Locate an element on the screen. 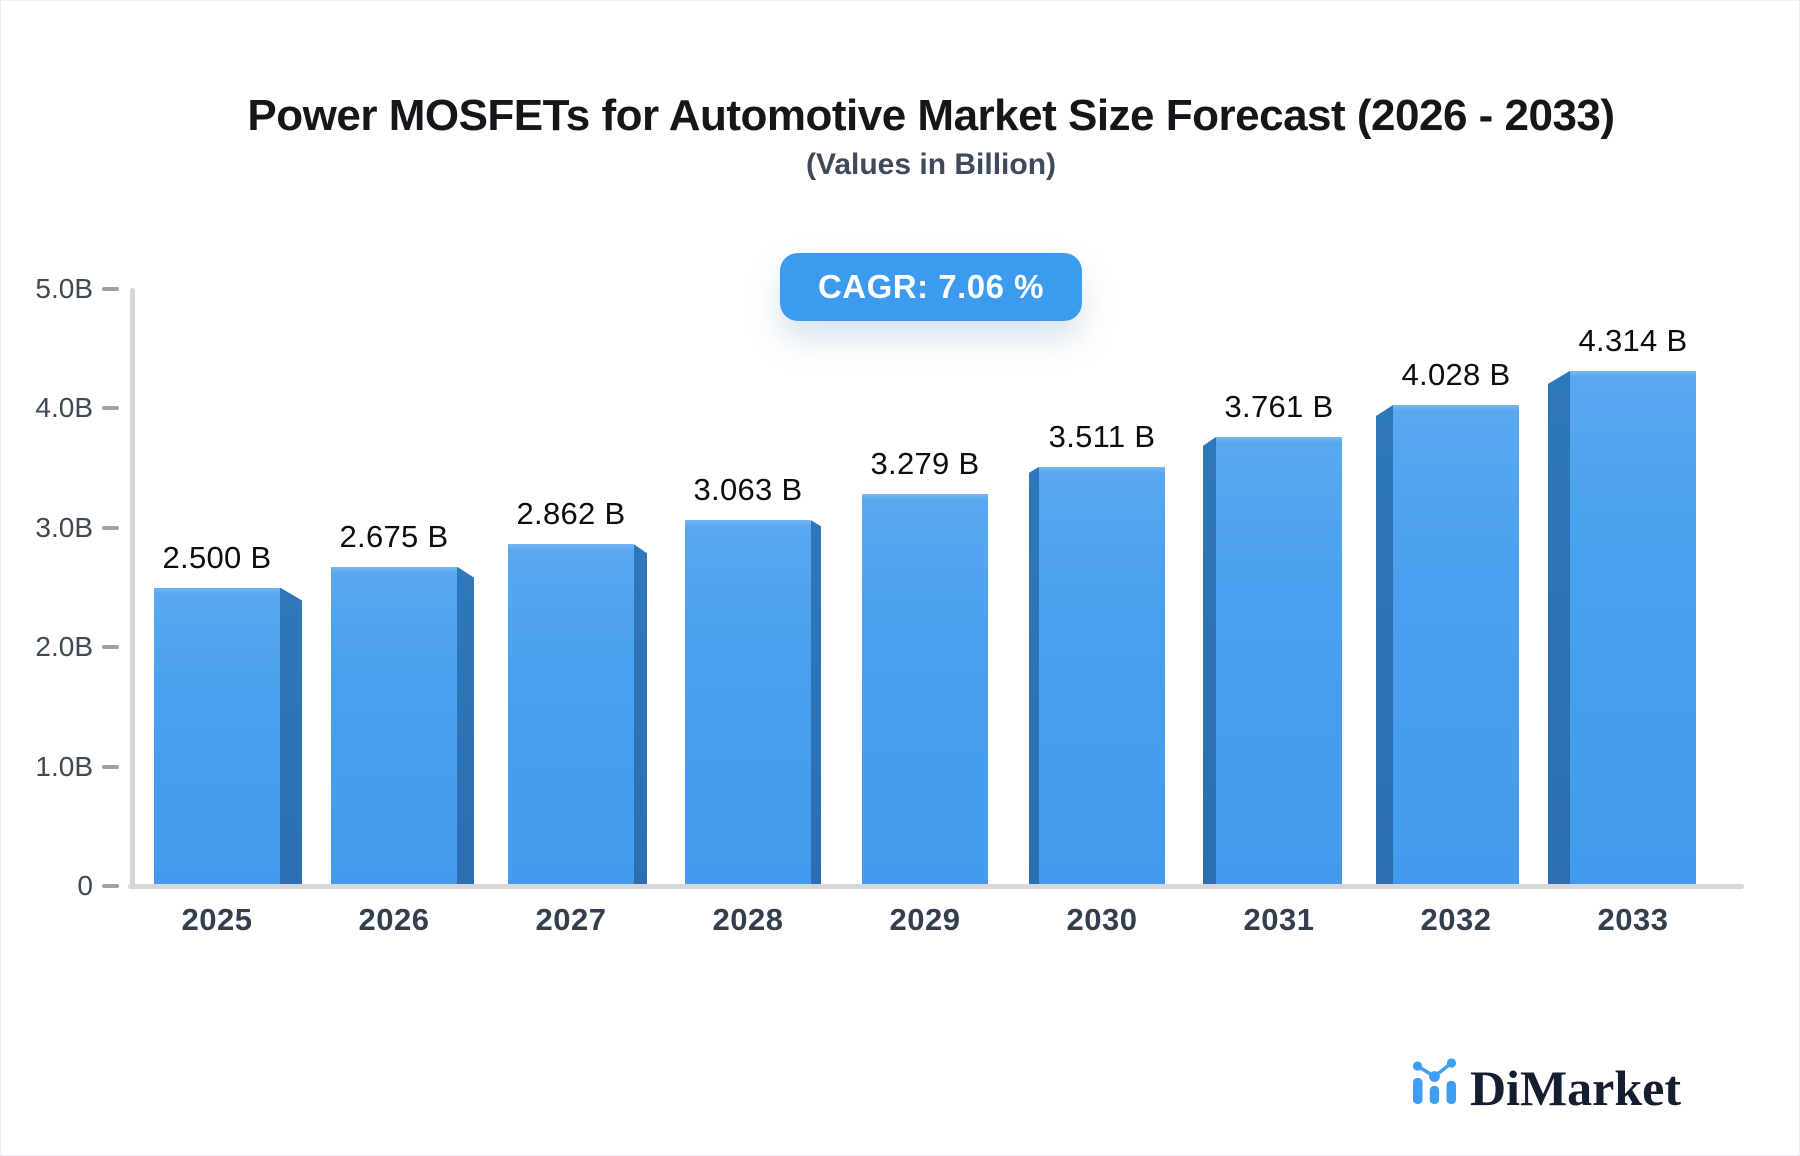 The height and width of the screenshot is (1156, 1800). bar-2033 is located at coordinates (1633, 627).